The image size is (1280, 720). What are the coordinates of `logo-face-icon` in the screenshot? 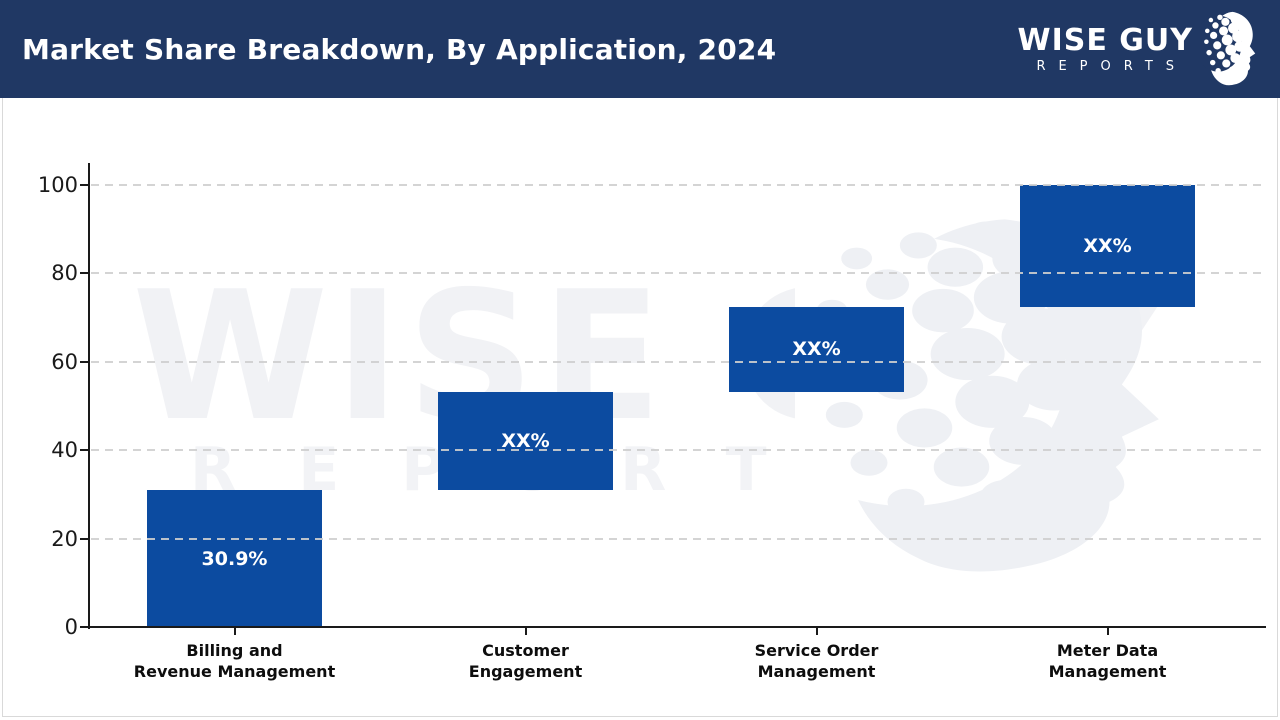 It's located at (1228, 48).